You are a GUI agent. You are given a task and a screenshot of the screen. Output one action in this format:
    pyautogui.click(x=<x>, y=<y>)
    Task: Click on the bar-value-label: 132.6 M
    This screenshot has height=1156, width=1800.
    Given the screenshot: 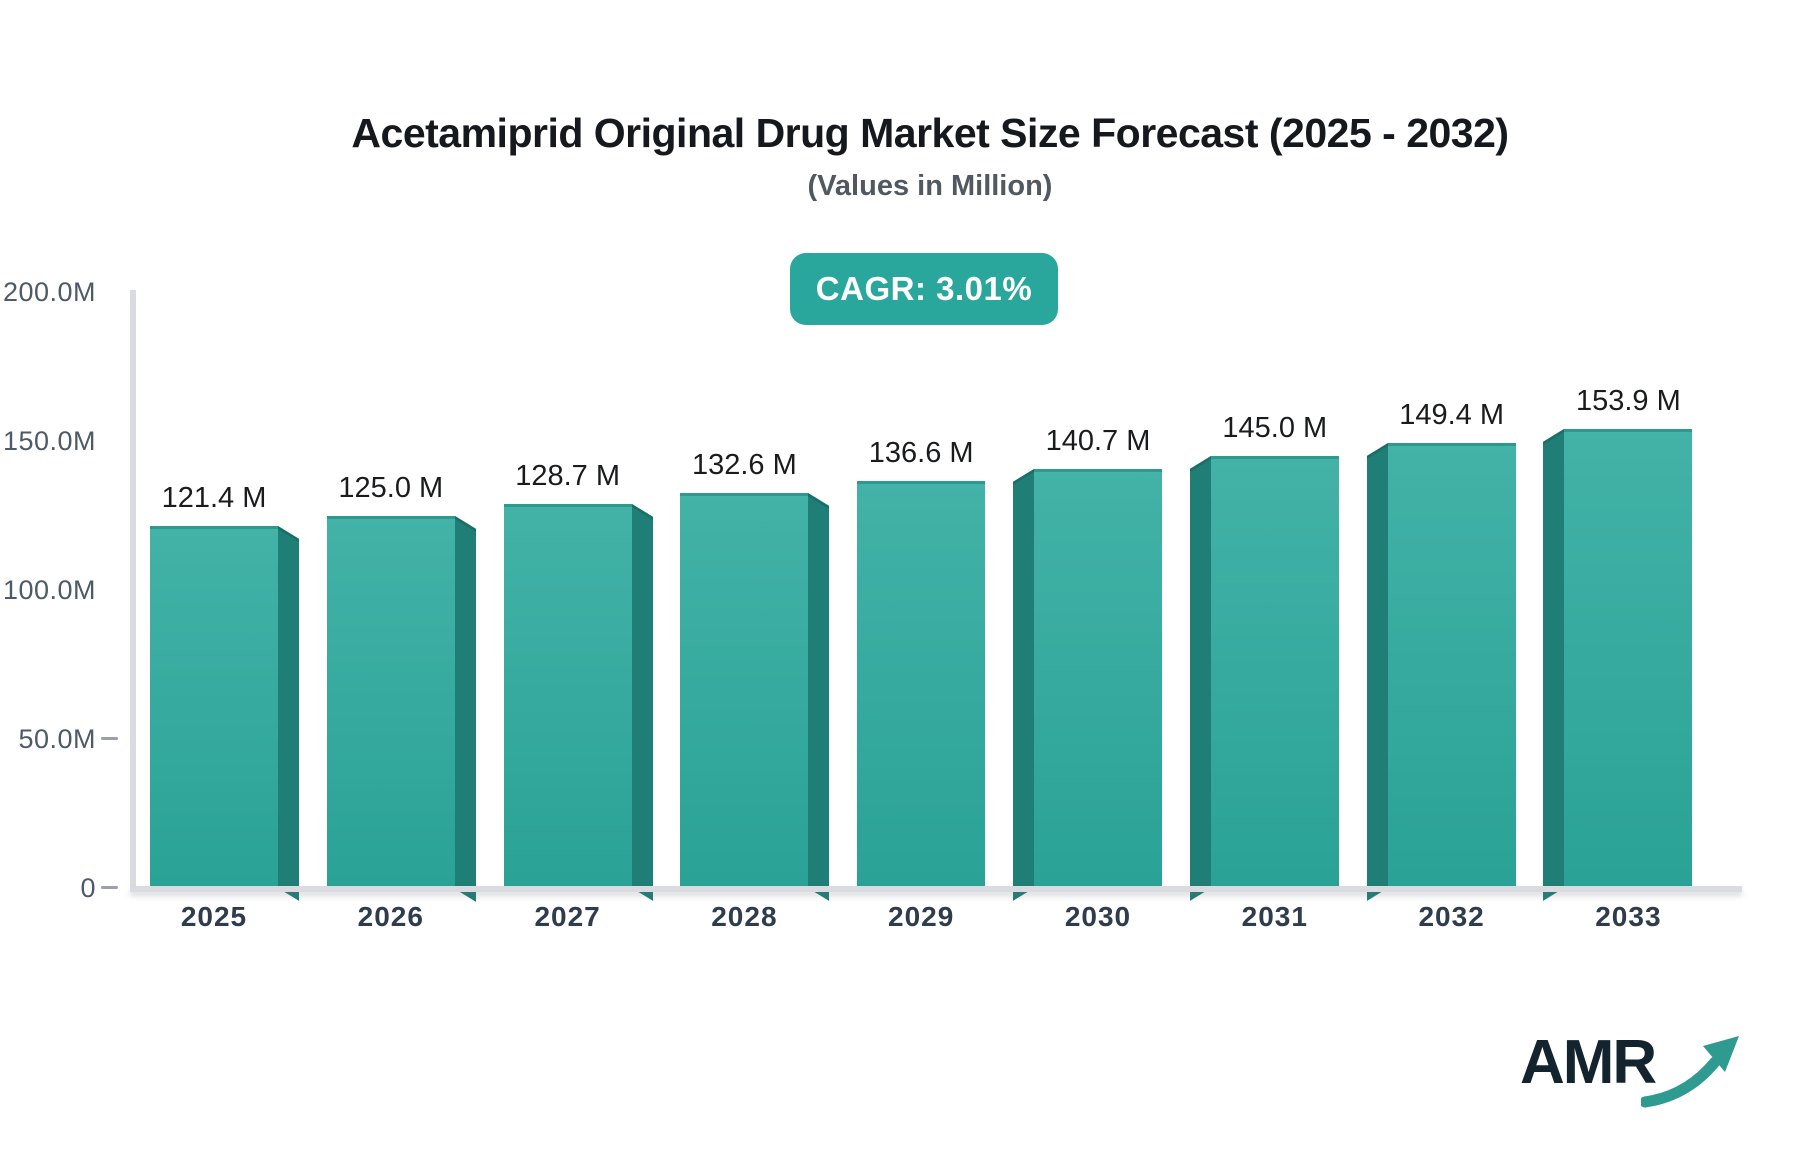 What is the action you would take?
    pyautogui.click(x=744, y=464)
    